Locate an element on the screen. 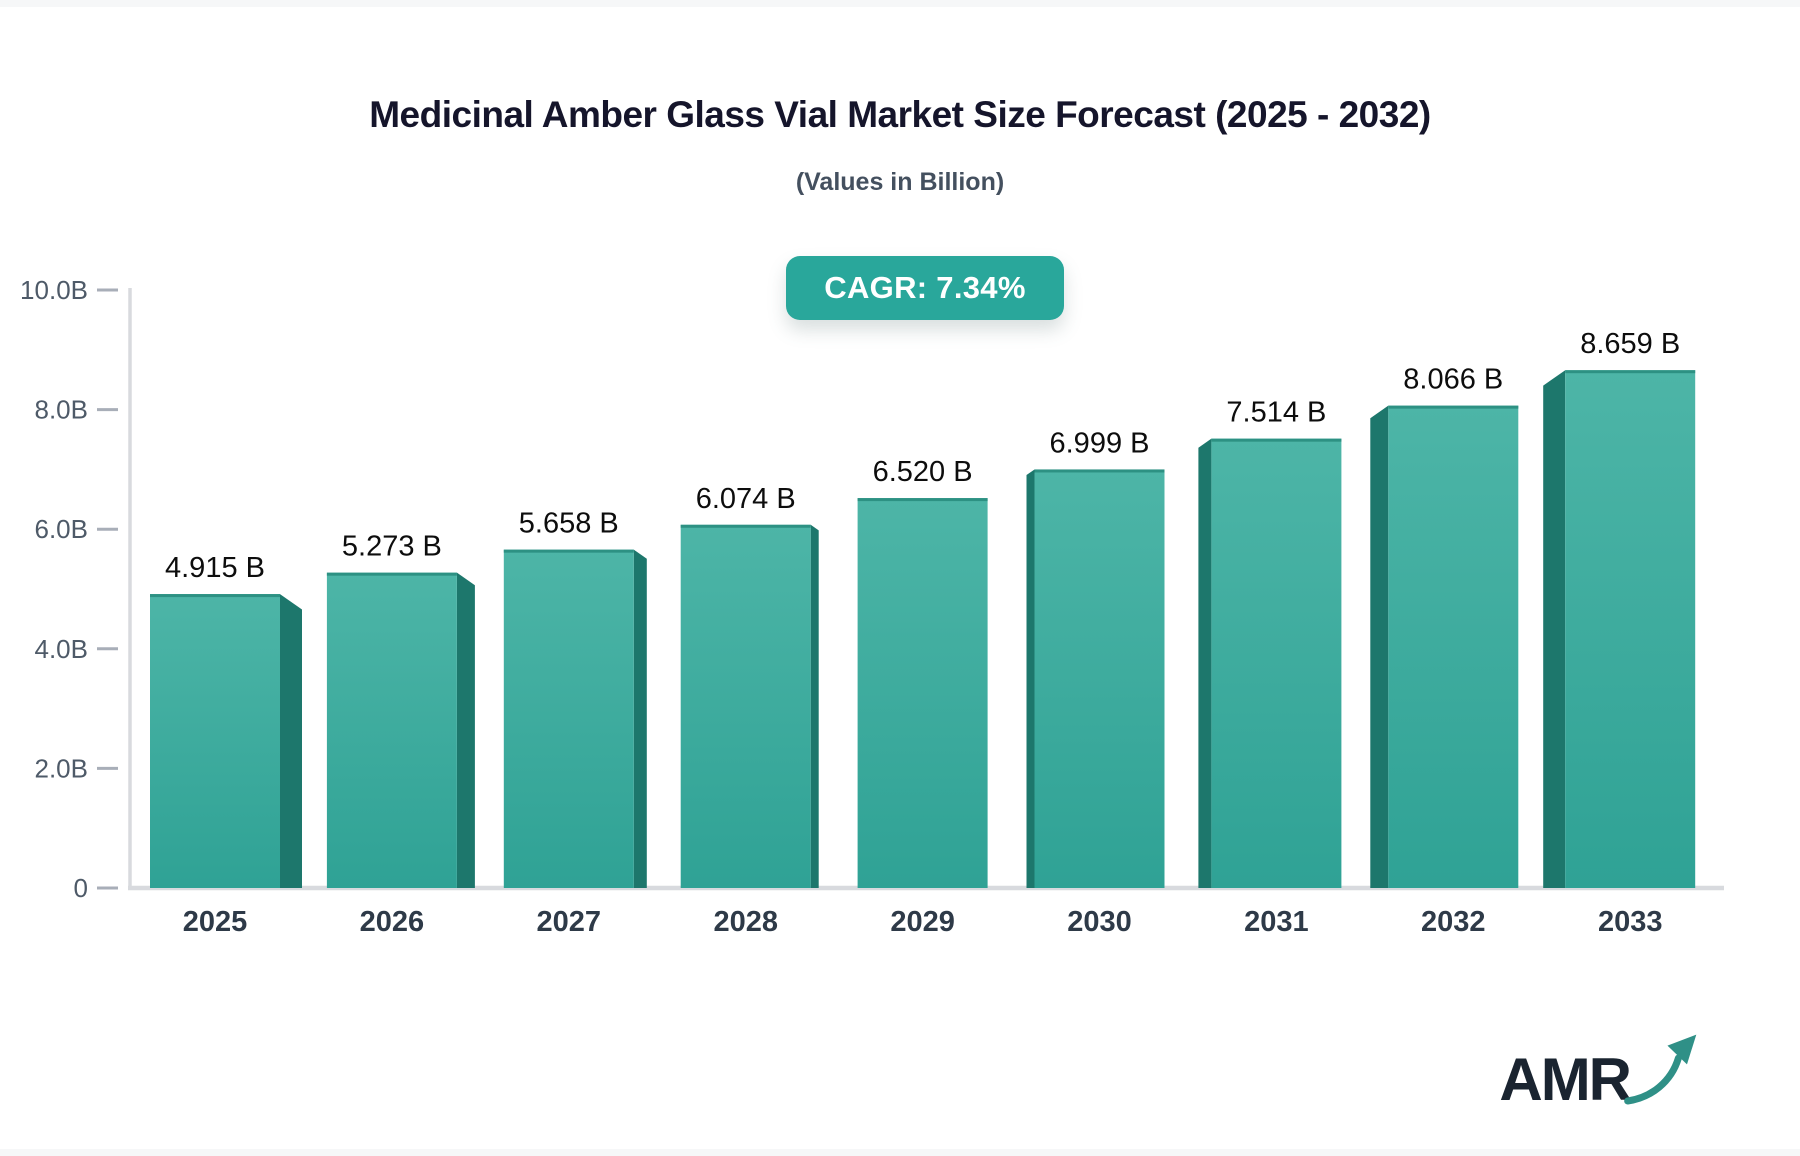  x-axis-year-label: 2027 is located at coordinates (569, 922).